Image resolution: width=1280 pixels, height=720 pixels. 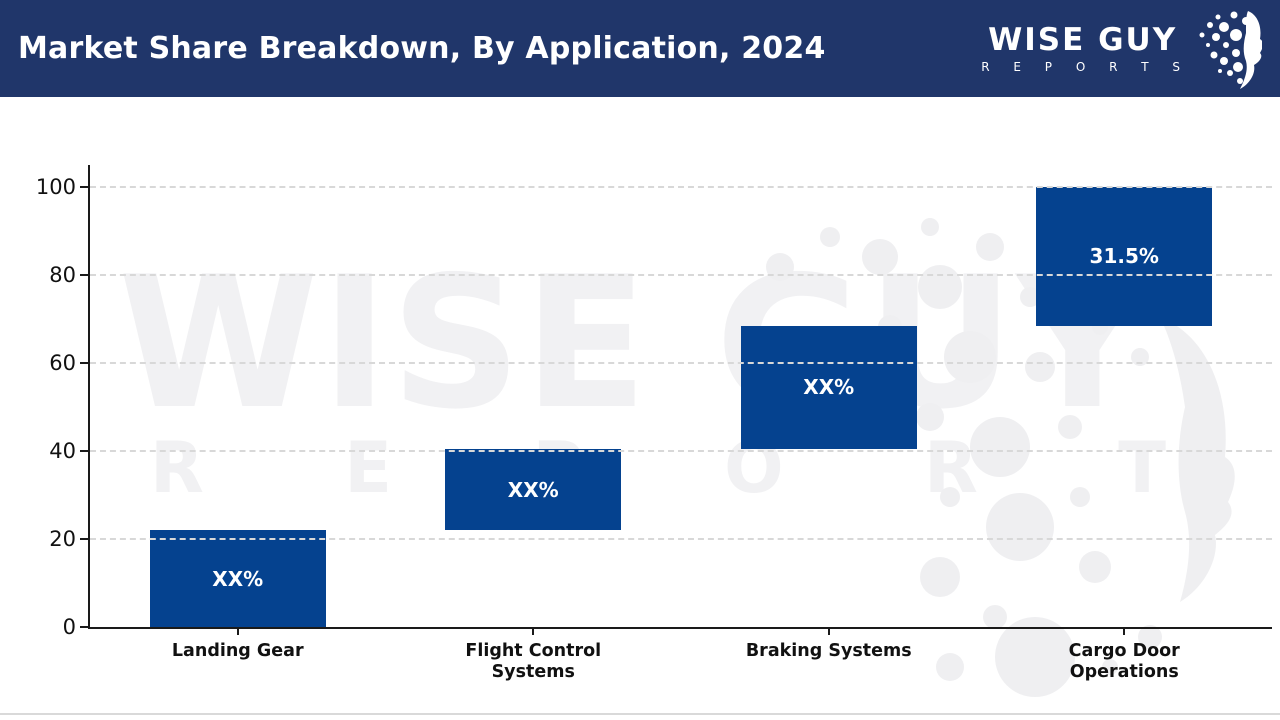 I want to click on x-axis-category-line: Landing Gear, so click(x=237, y=651).